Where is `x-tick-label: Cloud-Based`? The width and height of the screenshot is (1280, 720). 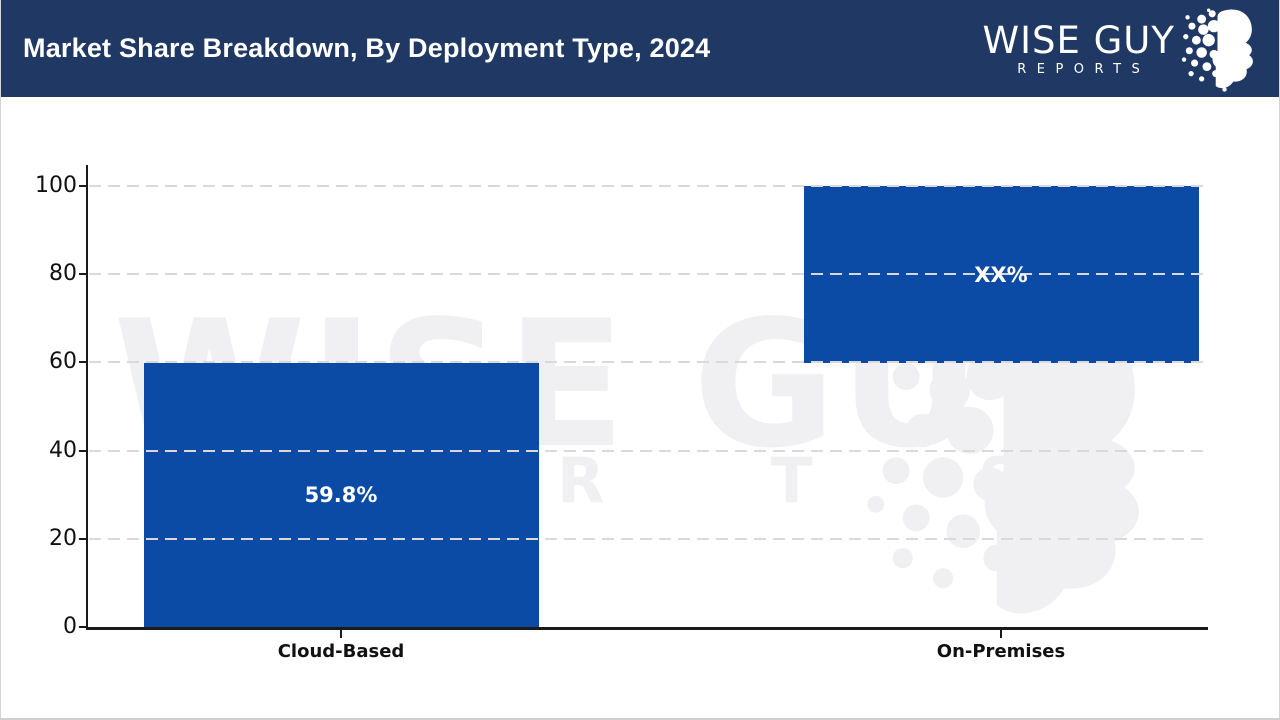
x-tick-label: Cloud-Based is located at coordinates (341, 651).